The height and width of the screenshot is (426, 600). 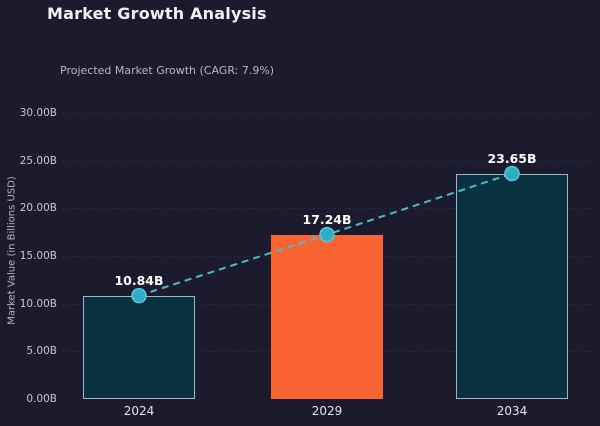 I want to click on y-tick-label: 15.00B, so click(x=38, y=256).